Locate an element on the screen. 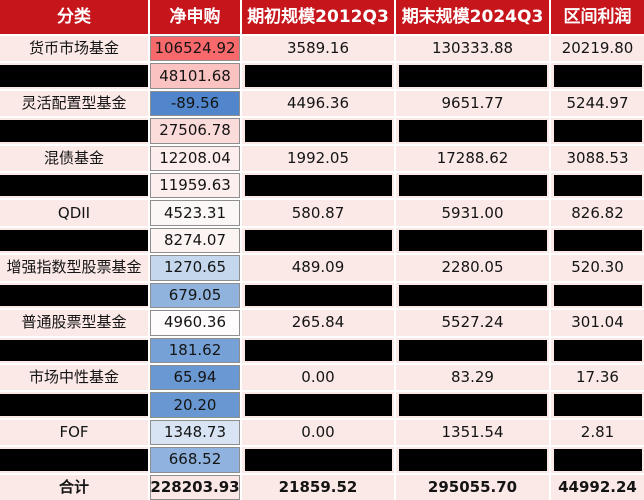 The width and height of the screenshot is (644, 500). category-cell: 混债基金 is located at coordinates (74, 158).